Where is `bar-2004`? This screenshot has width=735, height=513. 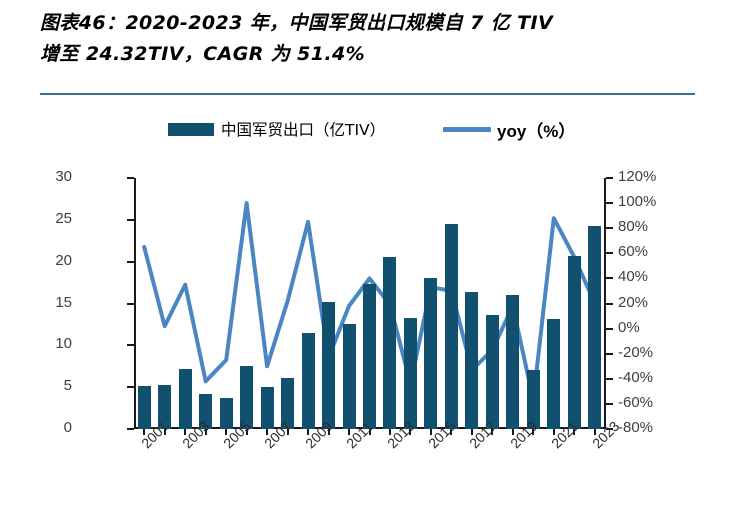 bar-2004 is located at coordinates (206, 411).